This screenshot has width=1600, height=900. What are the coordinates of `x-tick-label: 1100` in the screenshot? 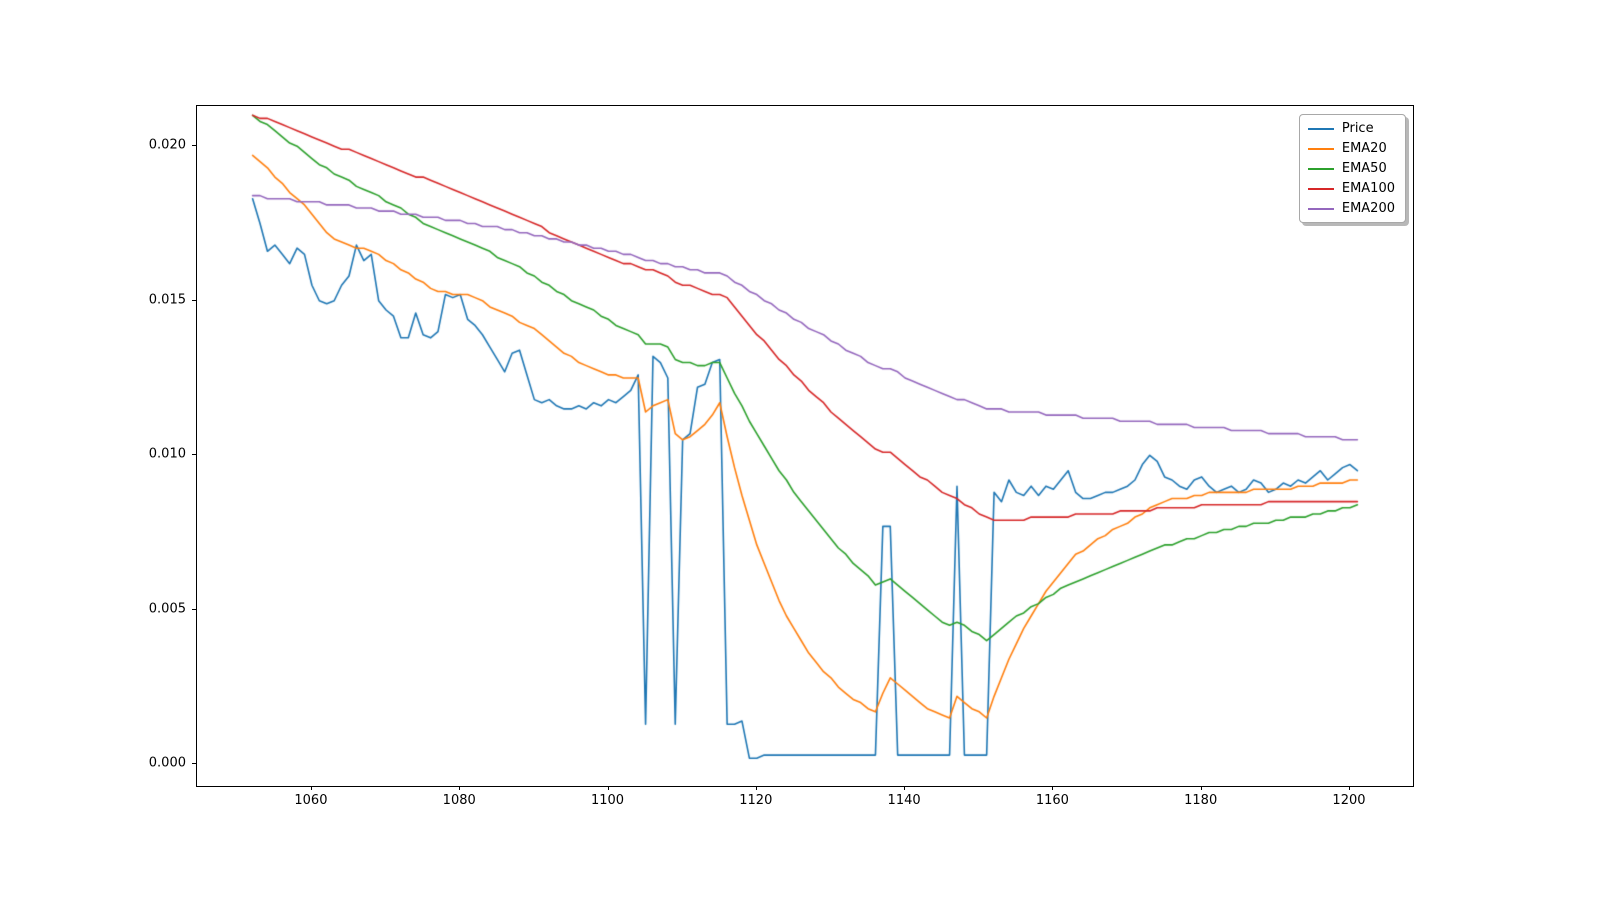 It's located at (607, 800).